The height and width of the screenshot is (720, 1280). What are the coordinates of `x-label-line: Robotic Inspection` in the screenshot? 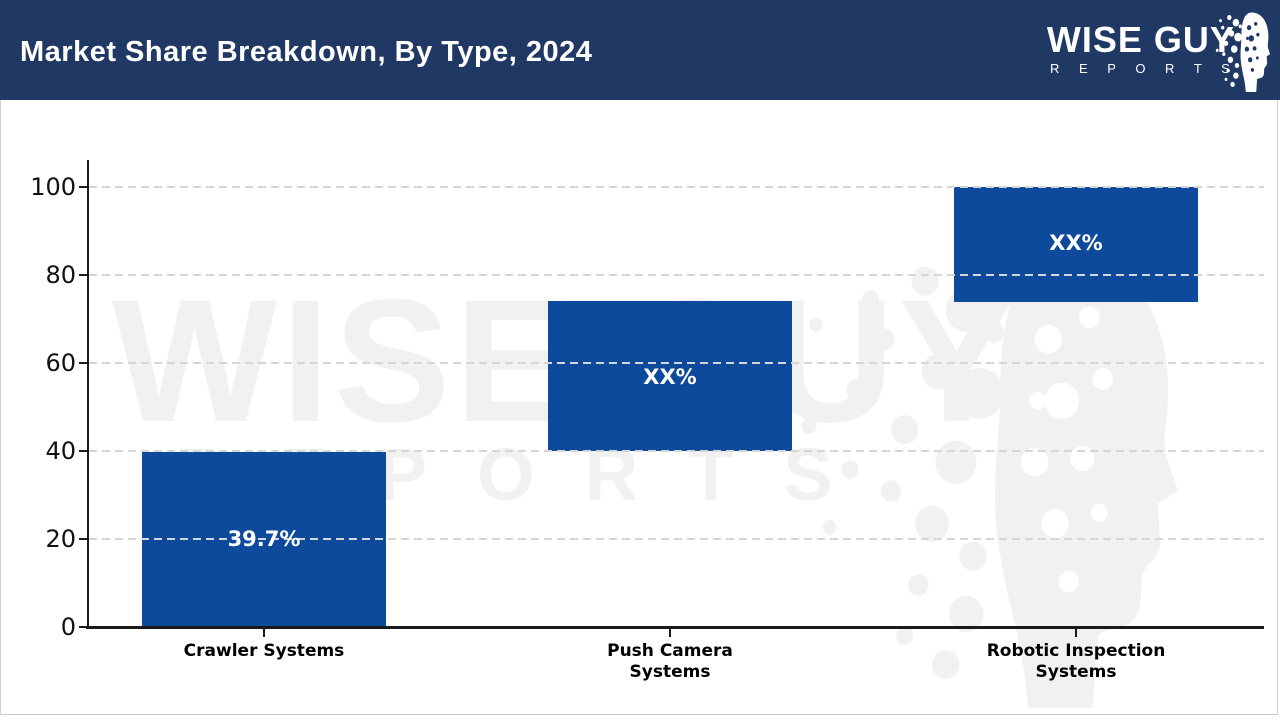 It's located at (1076, 651).